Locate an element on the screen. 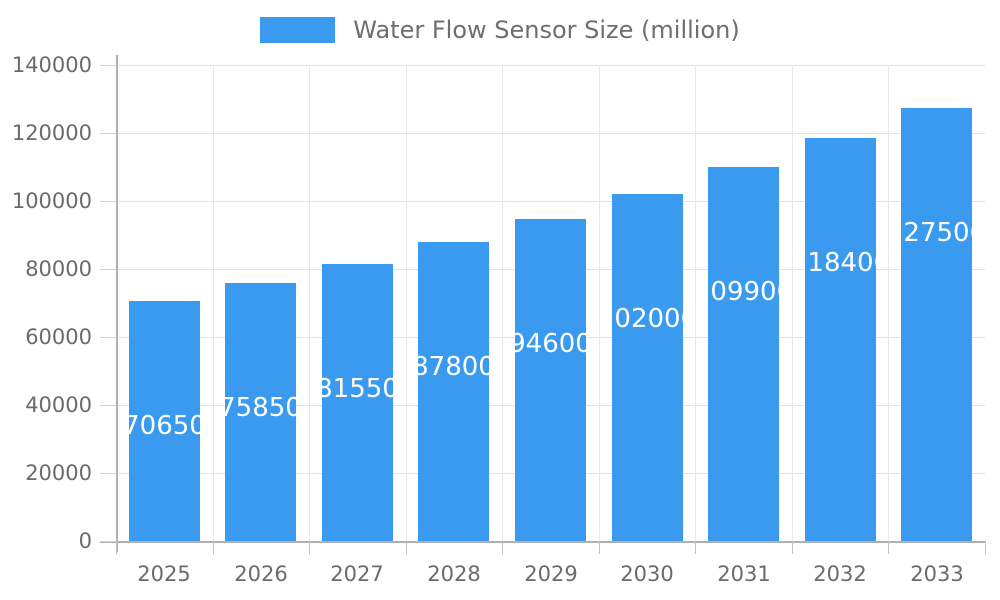 The image size is (1000, 600). bar: 81550 is located at coordinates (357, 402).